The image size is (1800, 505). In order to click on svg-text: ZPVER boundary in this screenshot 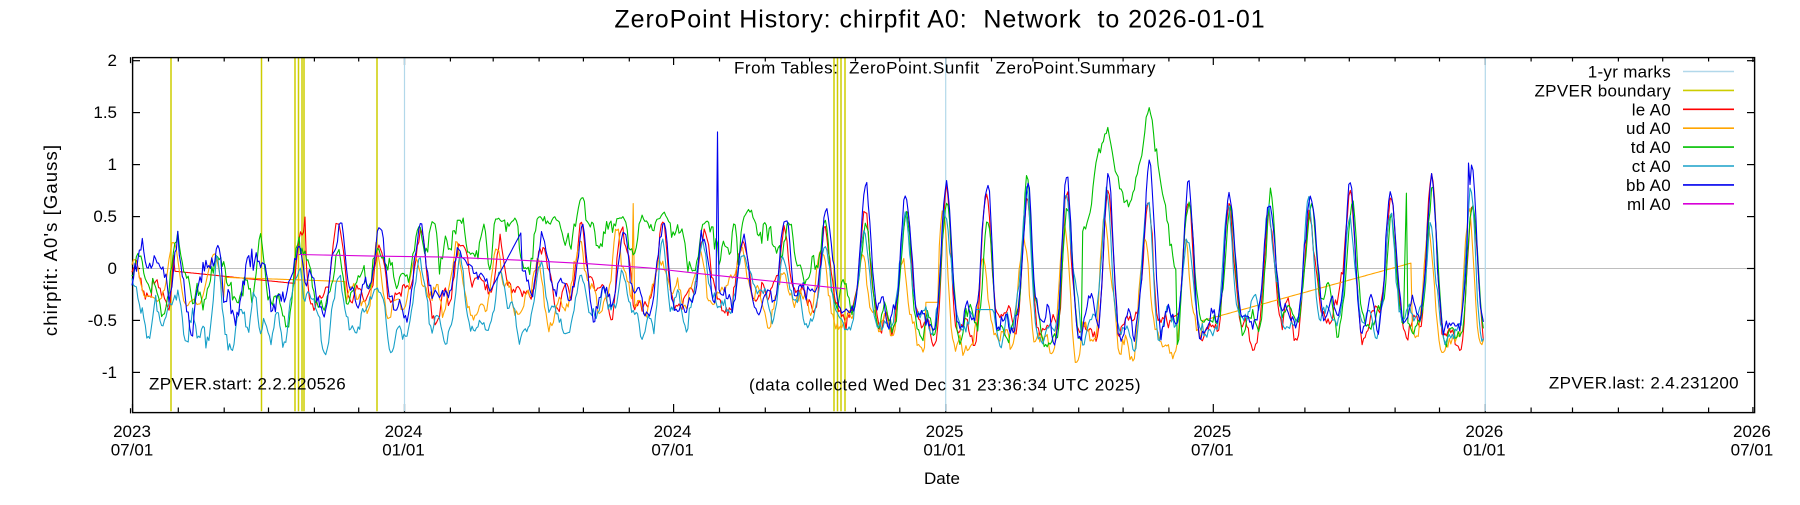, I will do `click(1603, 90)`.